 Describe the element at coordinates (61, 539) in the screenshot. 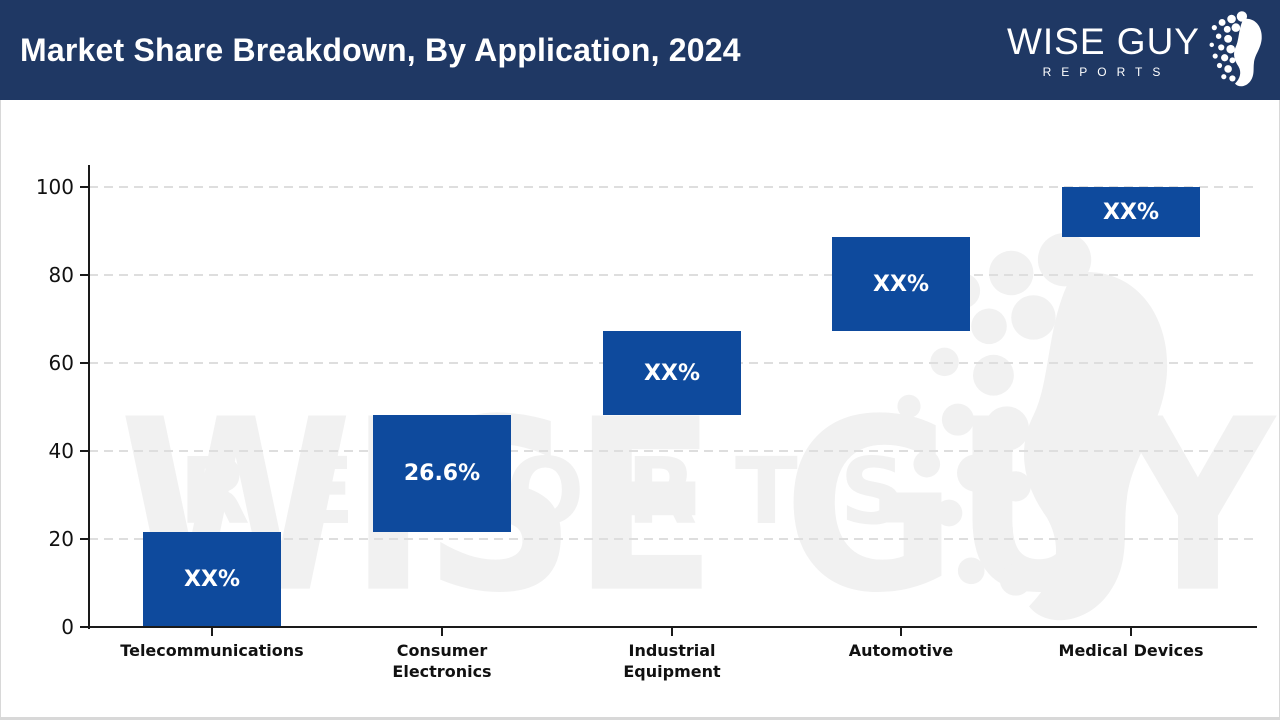

I see `y-tick-label: 20` at that location.